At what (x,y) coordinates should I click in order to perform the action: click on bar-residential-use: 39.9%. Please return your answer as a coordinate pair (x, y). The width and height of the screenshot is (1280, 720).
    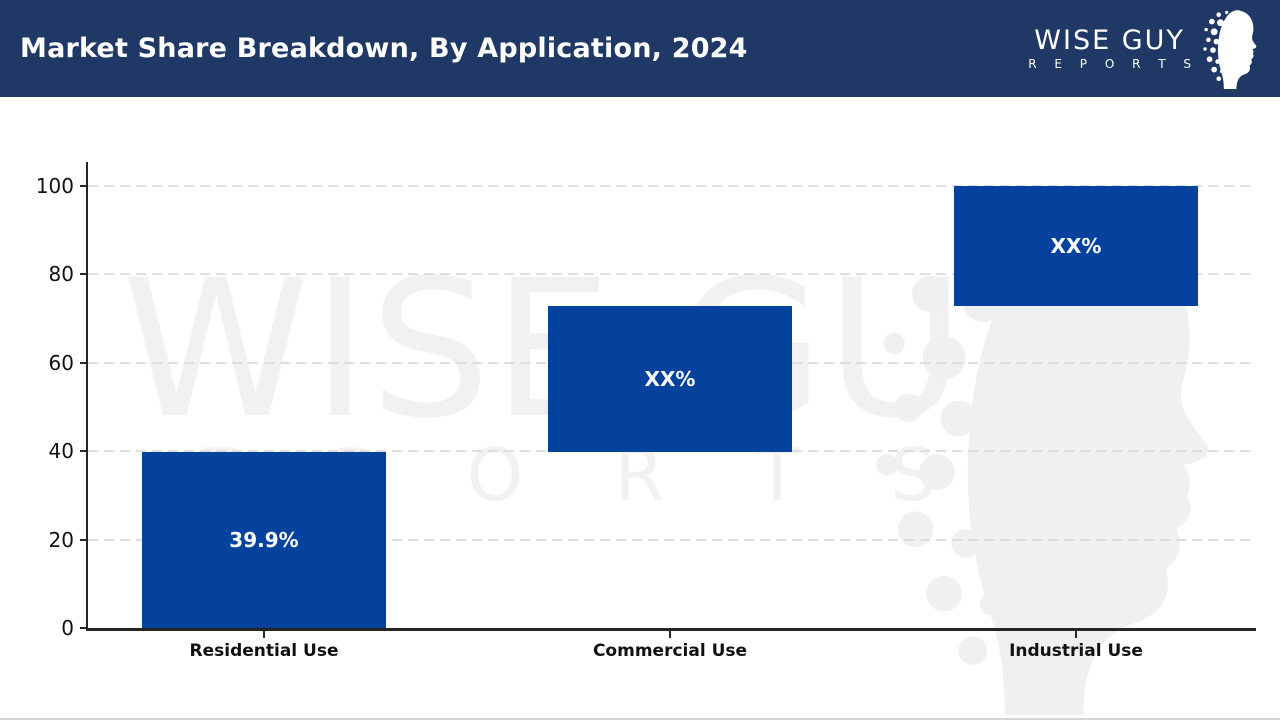
    Looking at the image, I should click on (264, 539).